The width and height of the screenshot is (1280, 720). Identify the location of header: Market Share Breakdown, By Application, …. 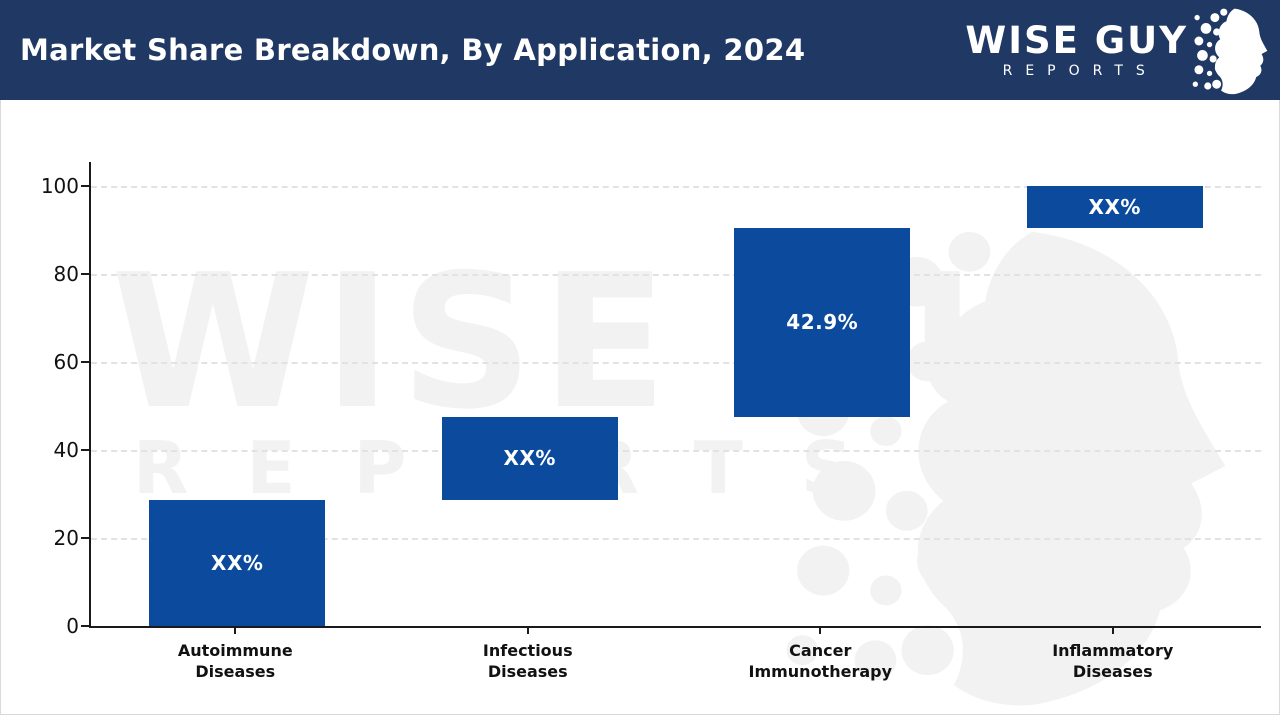
(640, 50).